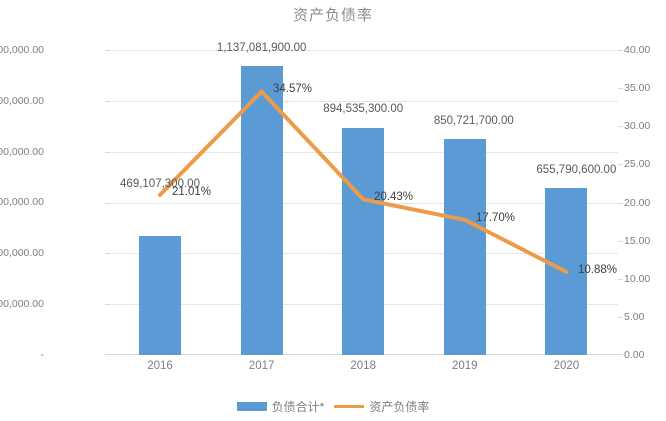 Image resolution: width=666 pixels, height=421 pixels. What do you see at coordinates (637, 164) in the screenshot?
I see `y2-axis-tick-label: 25.00` at bounding box center [637, 164].